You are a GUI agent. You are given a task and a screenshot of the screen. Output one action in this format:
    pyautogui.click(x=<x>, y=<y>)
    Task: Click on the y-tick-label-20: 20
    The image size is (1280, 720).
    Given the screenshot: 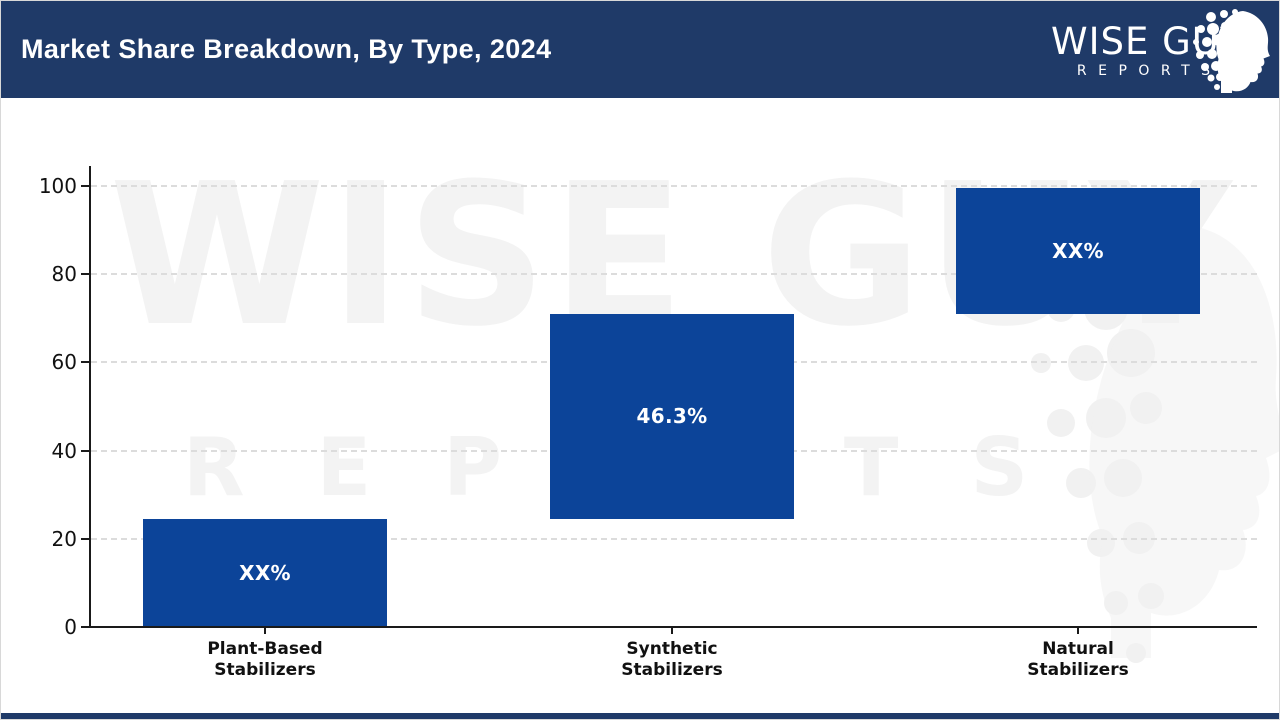 What is the action you would take?
    pyautogui.click(x=64, y=538)
    